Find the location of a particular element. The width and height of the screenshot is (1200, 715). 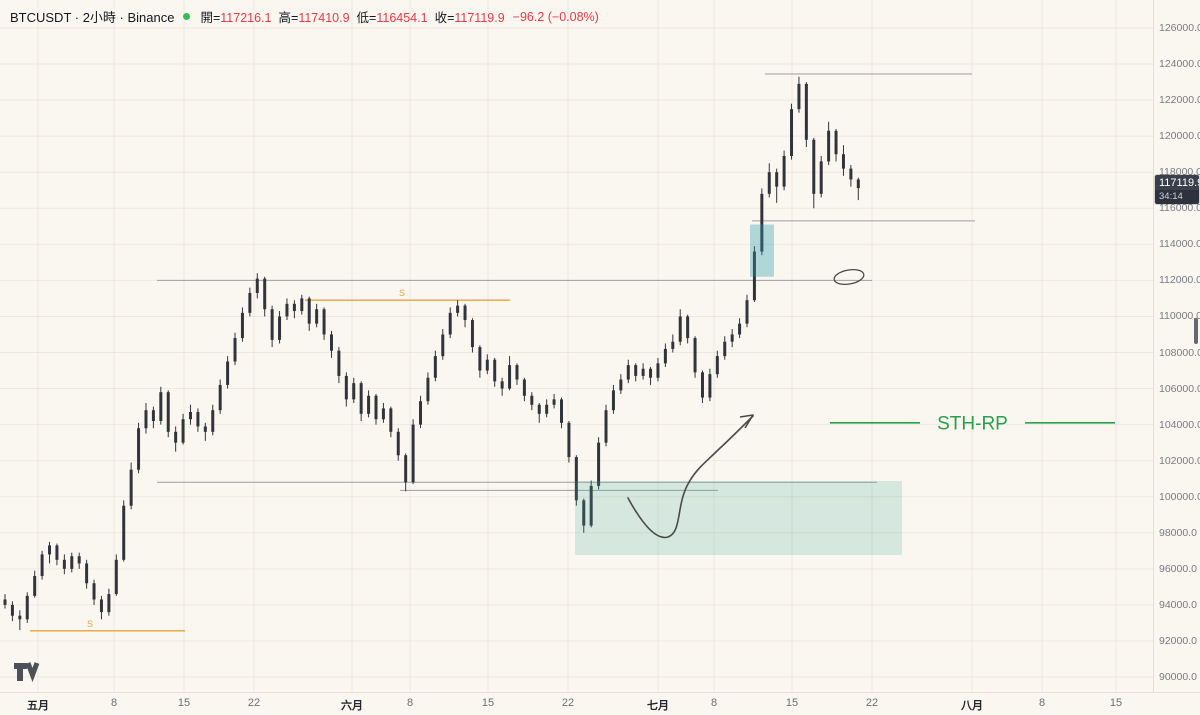

price-axis-label: 92000.0 is located at coordinates (1178, 640).